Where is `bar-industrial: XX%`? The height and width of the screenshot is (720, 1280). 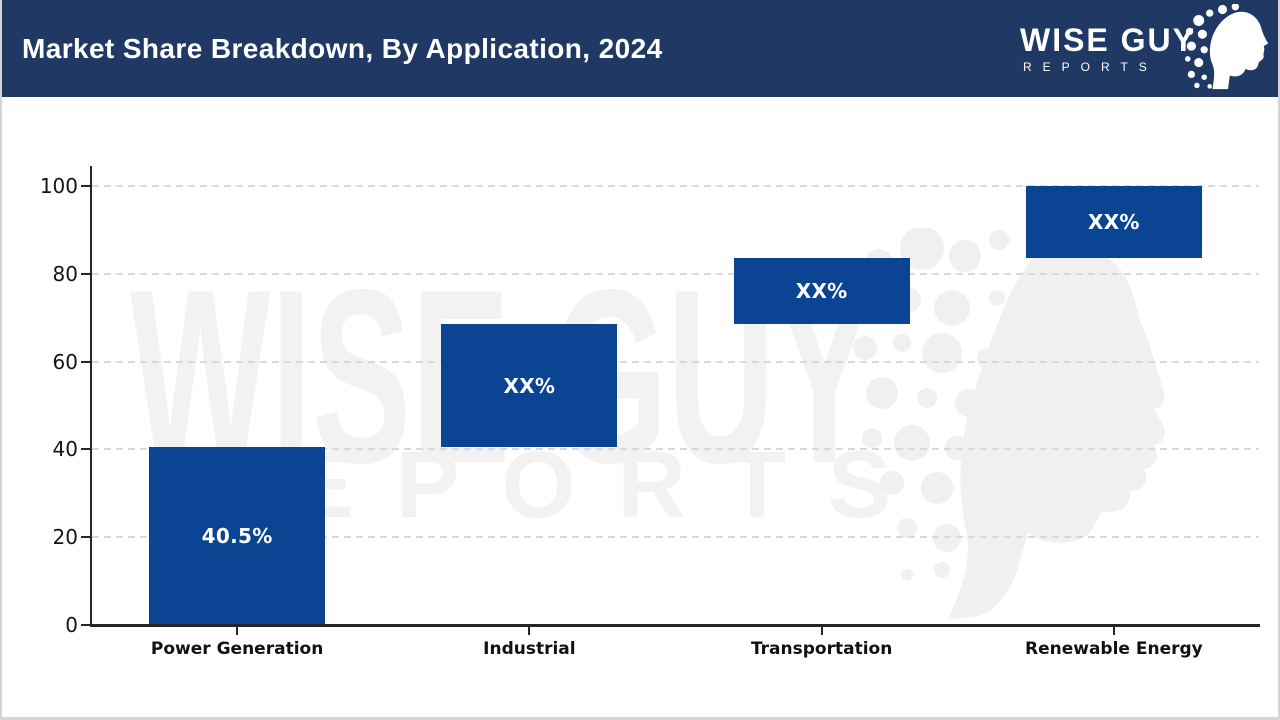
bar-industrial: XX% is located at coordinates (529, 386).